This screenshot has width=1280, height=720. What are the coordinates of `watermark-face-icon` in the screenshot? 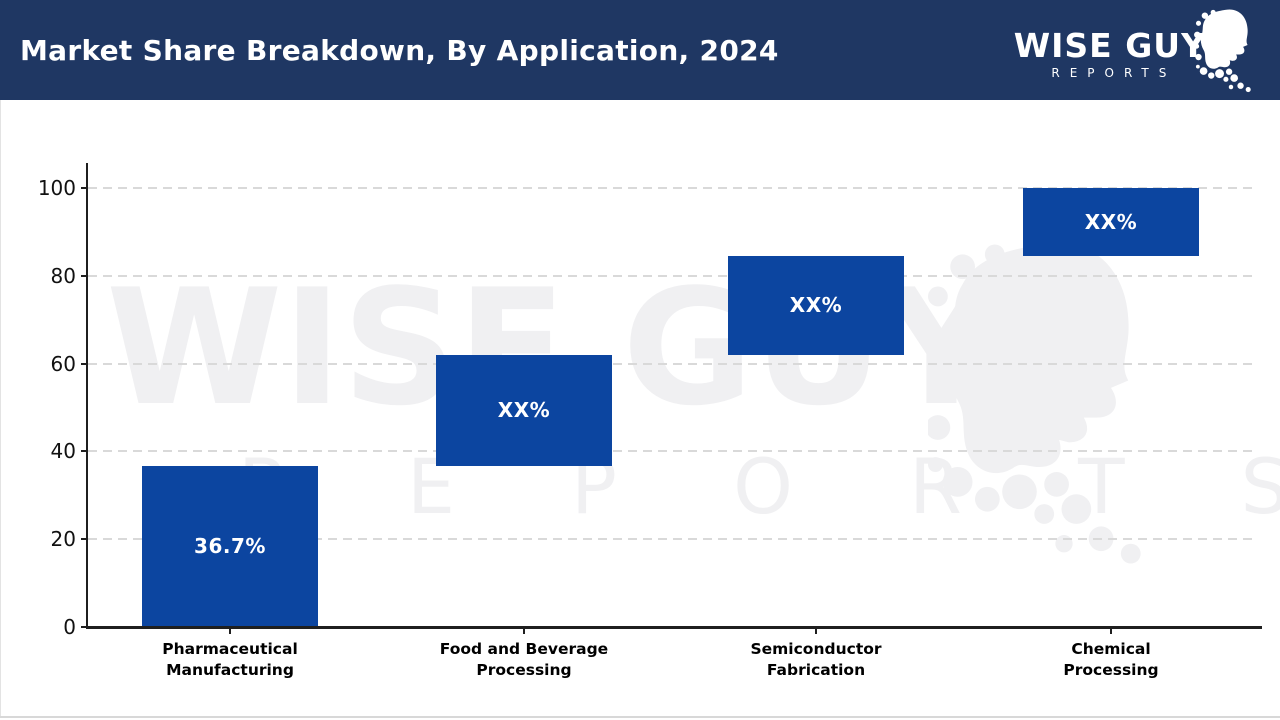 It's located at (1034, 403).